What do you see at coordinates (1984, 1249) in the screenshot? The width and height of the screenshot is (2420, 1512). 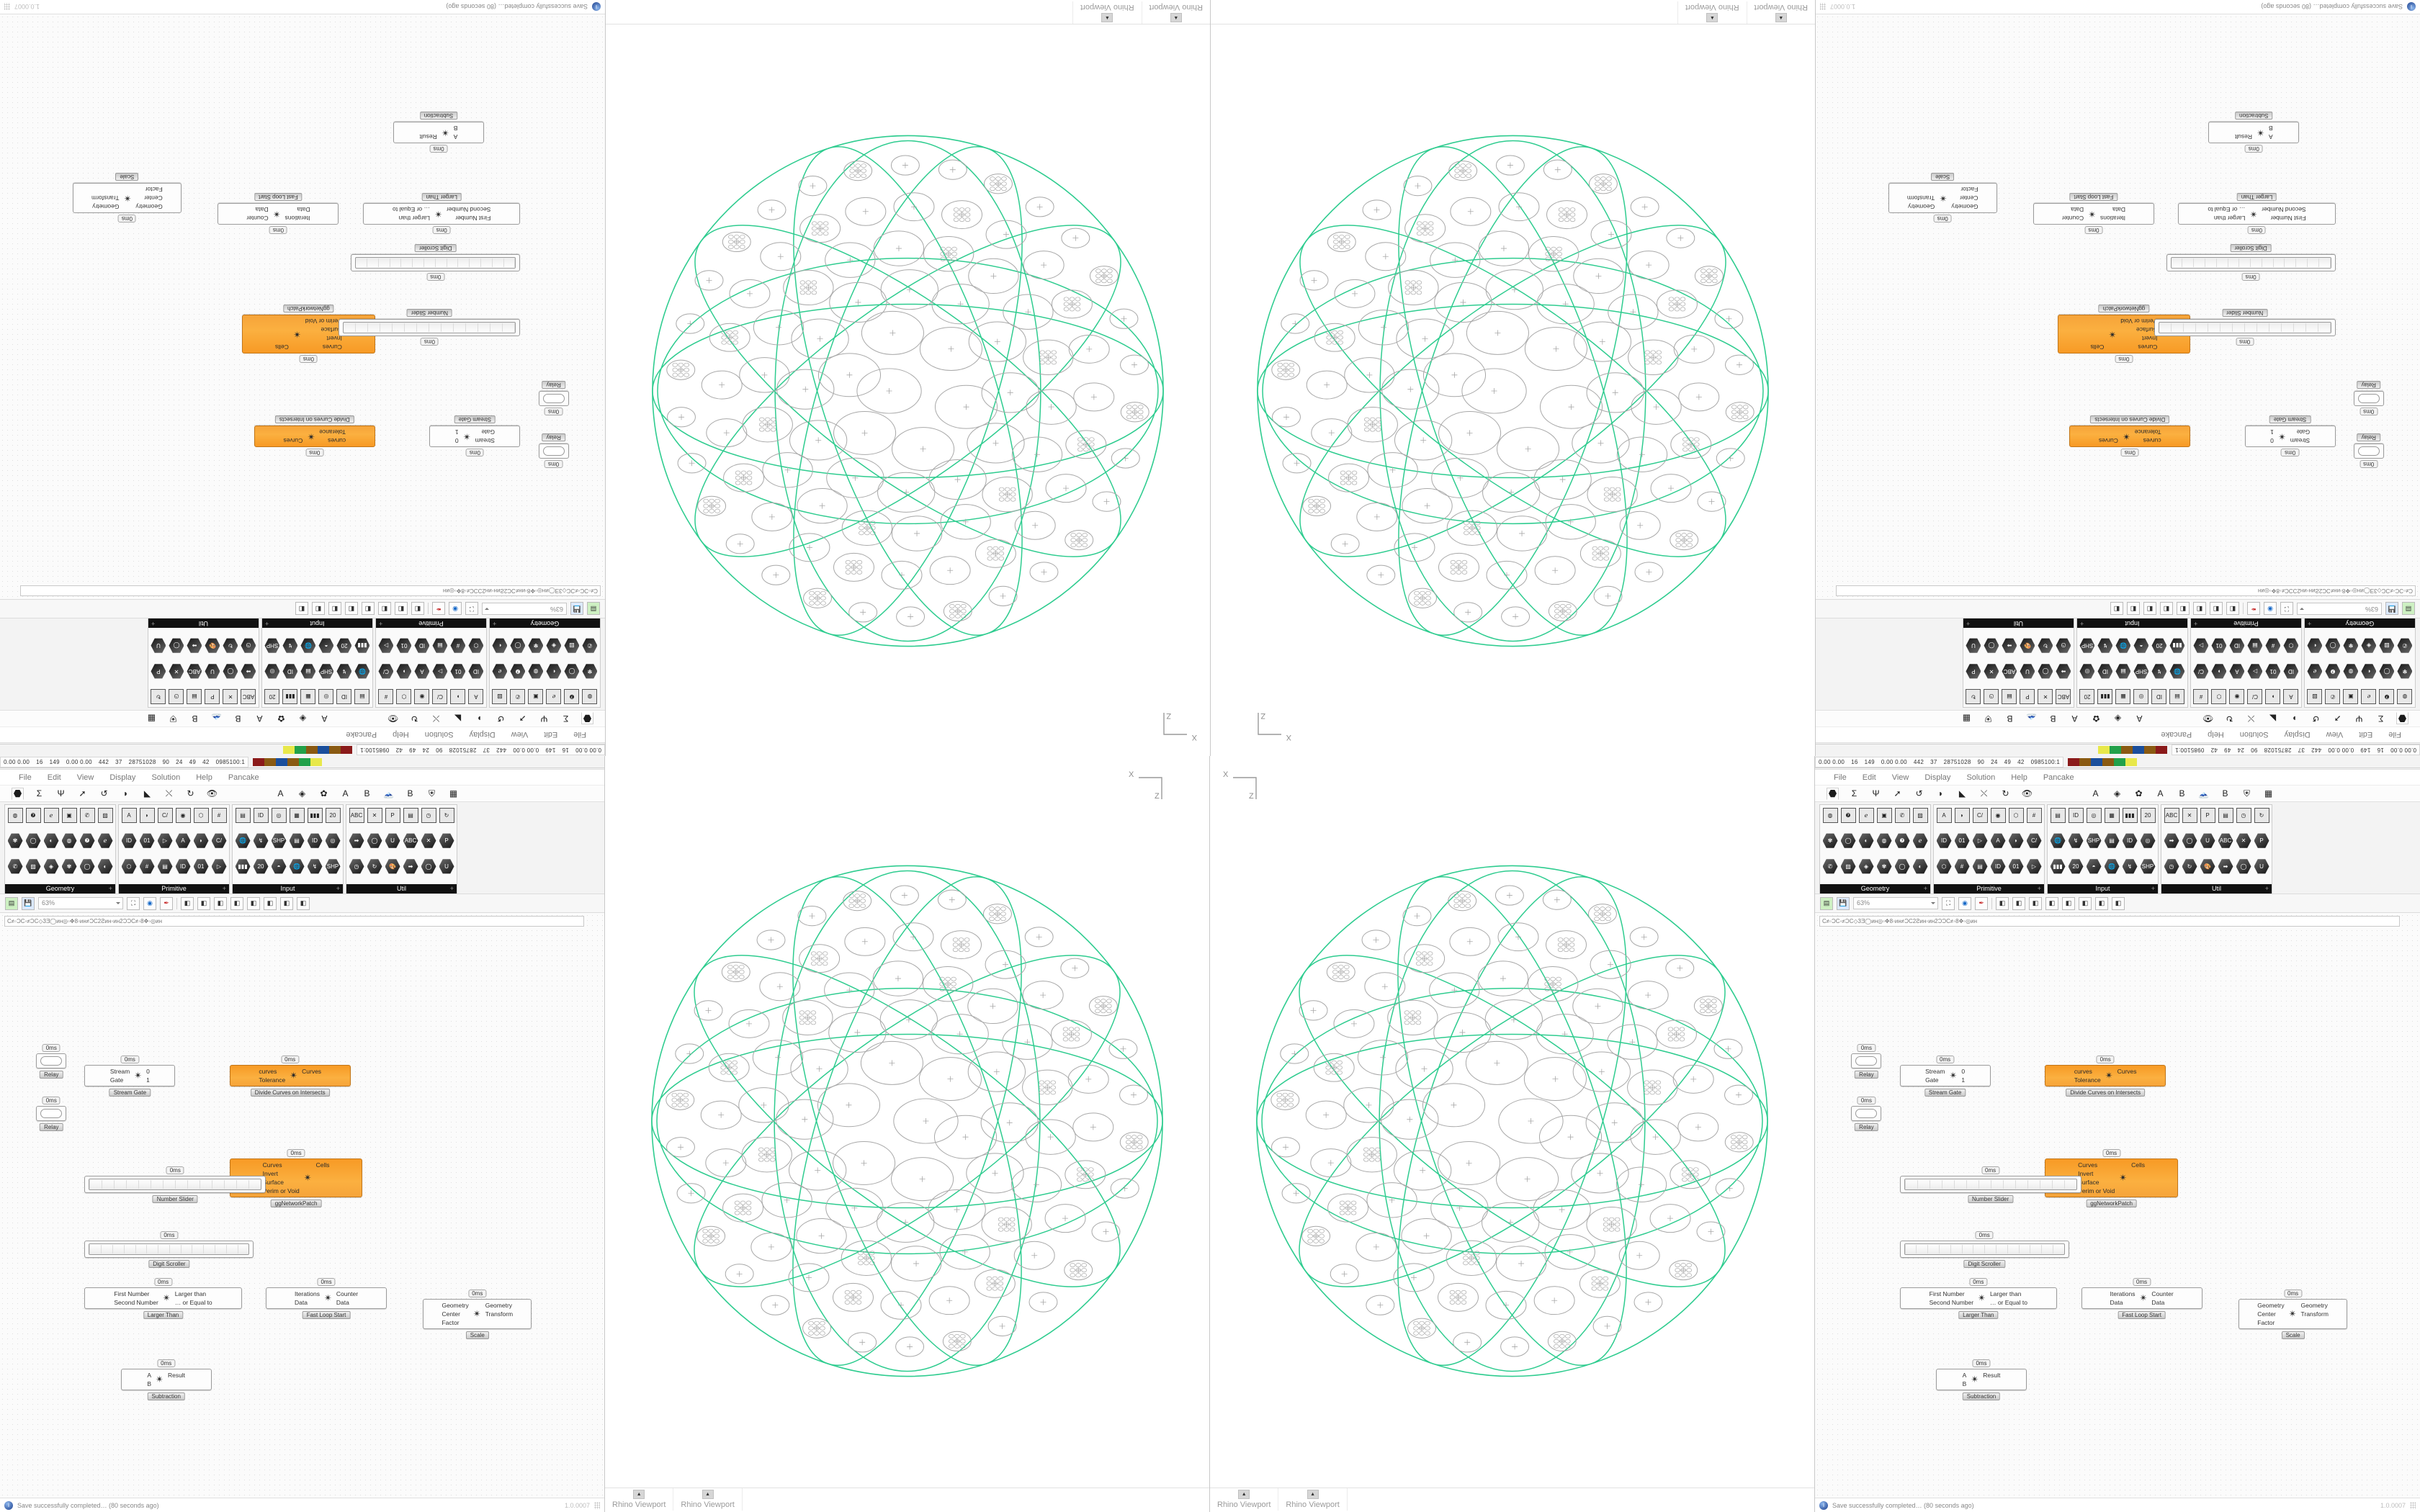 I see `gh-node-digit-scroller: 0ms Digit Scroller` at bounding box center [1984, 1249].